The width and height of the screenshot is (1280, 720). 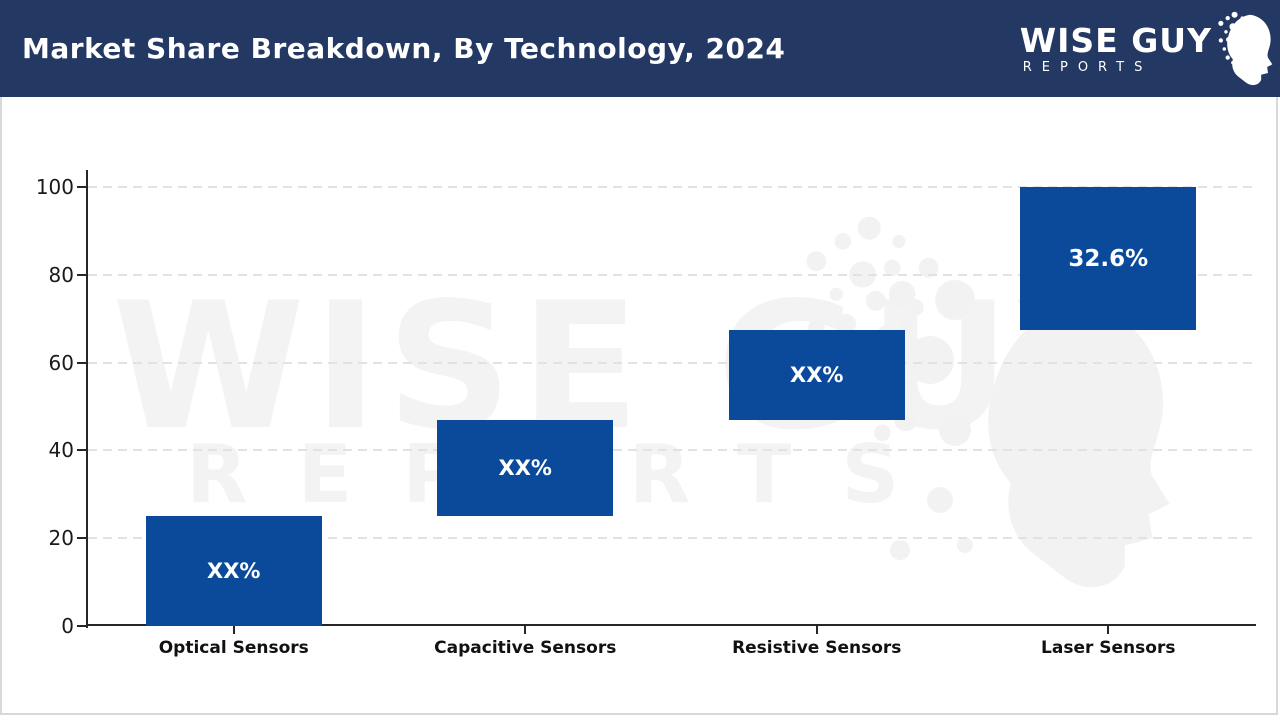 What do you see at coordinates (54, 187) in the screenshot?
I see `y-axis-tick-label: 100` at bounding box center [54, 187].